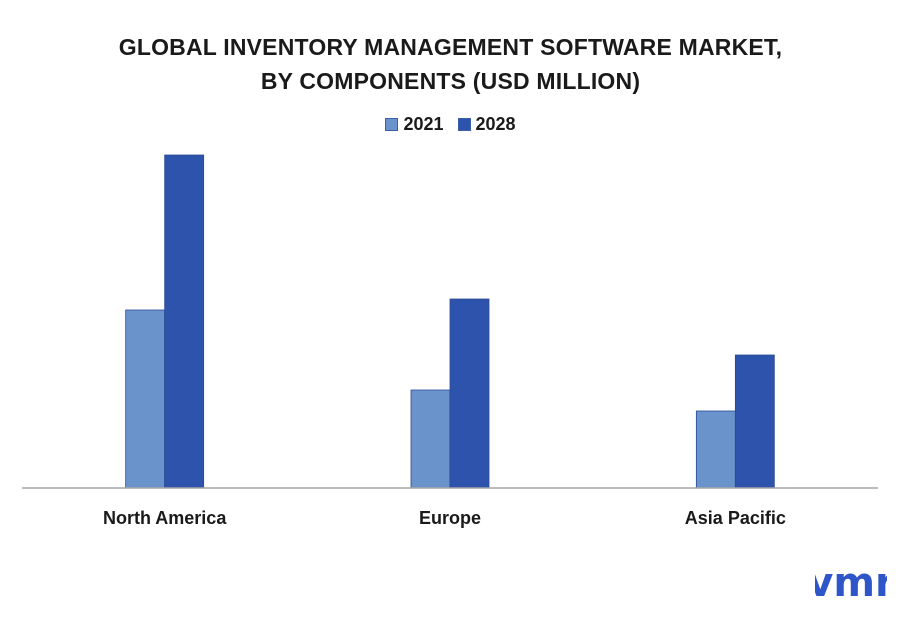 Image resolution: width=901 pixels, height=618 pixels. What do you see at coordinates (145, 399) in the screenshot?
I see `bar-2021-north-america` at bounding box center [145, 399].